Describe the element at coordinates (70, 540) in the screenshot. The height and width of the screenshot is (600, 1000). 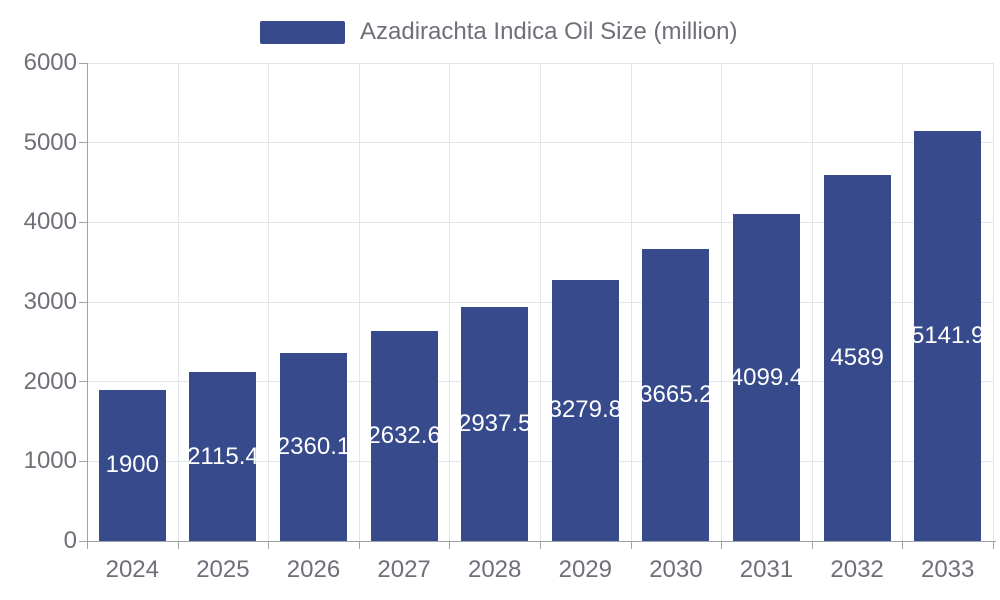
I see `y-axis-label-0: 0` at that location.